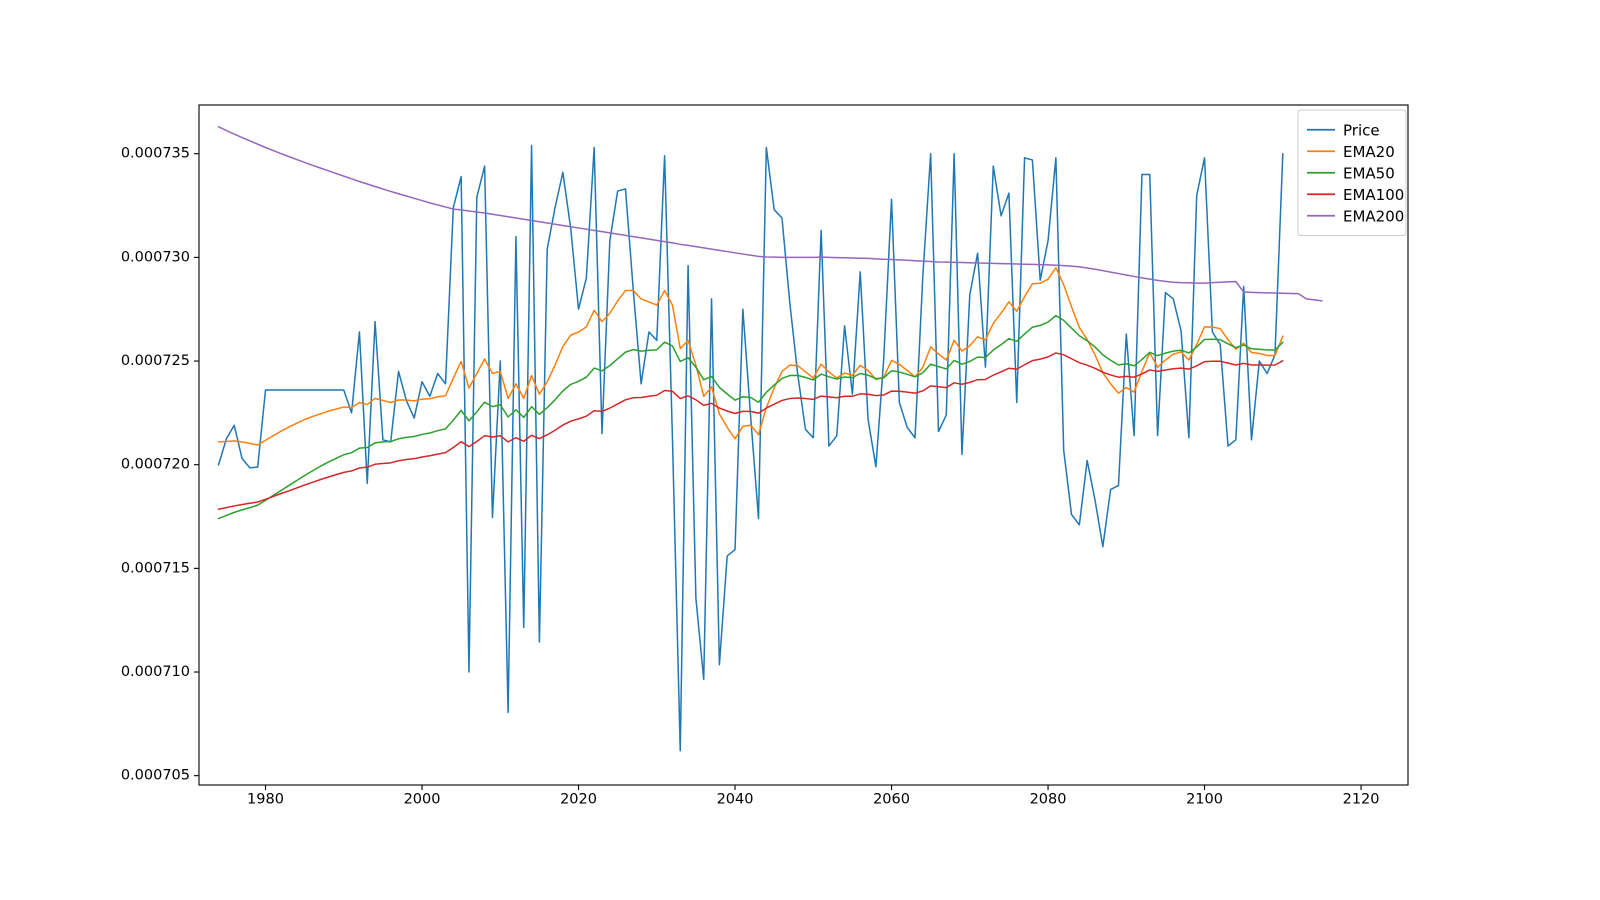  What do you see at coordinates (155, 776) in the screenshot?
I see `y-tick-label: 0.000705` at bounding box center [155, 776].